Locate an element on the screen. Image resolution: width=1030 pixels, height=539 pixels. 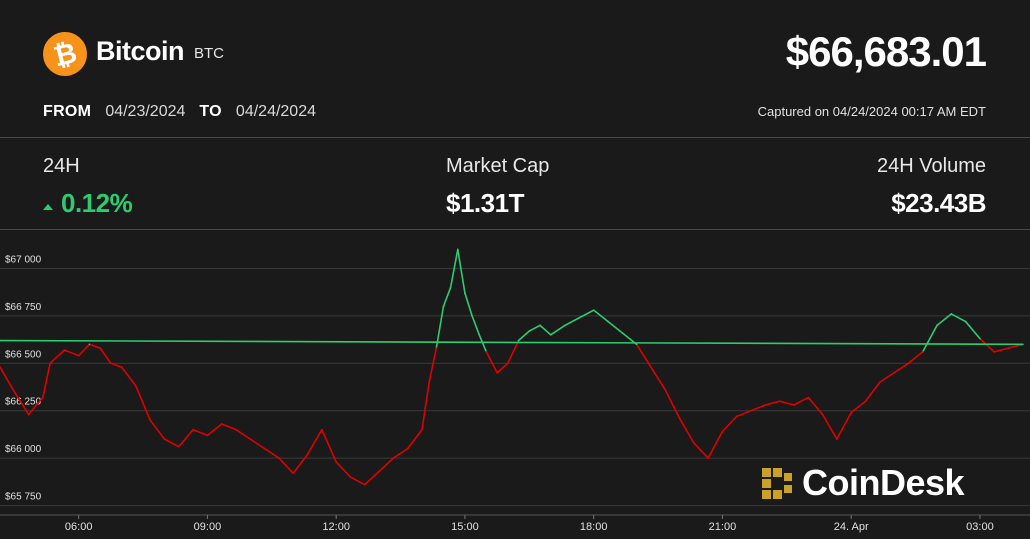
captured-timestamp: Captured on 04/24/2024 00:17 AM EDT is located at coordinates (871, 111).